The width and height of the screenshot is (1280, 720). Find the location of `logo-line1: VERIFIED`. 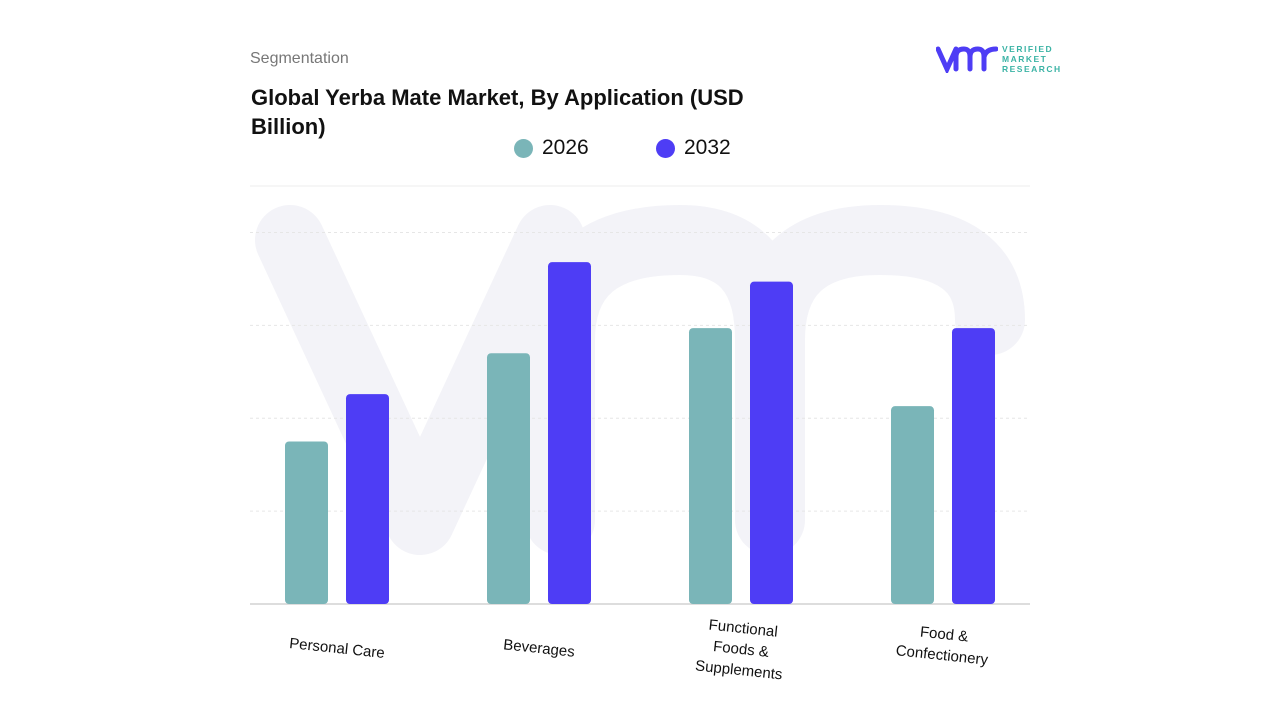

logo-line1: VERIFIED is located at coordinates (1028, 49).